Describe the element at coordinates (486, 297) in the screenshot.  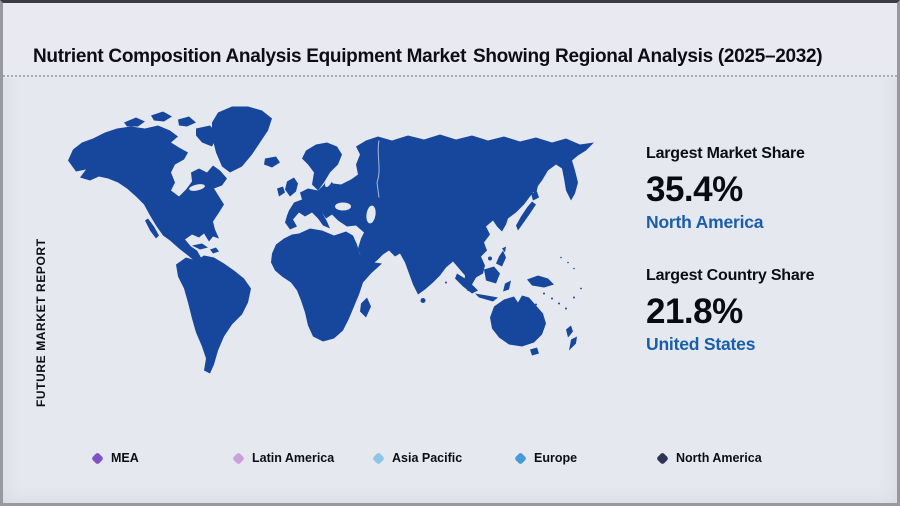
I see `java` at that location.